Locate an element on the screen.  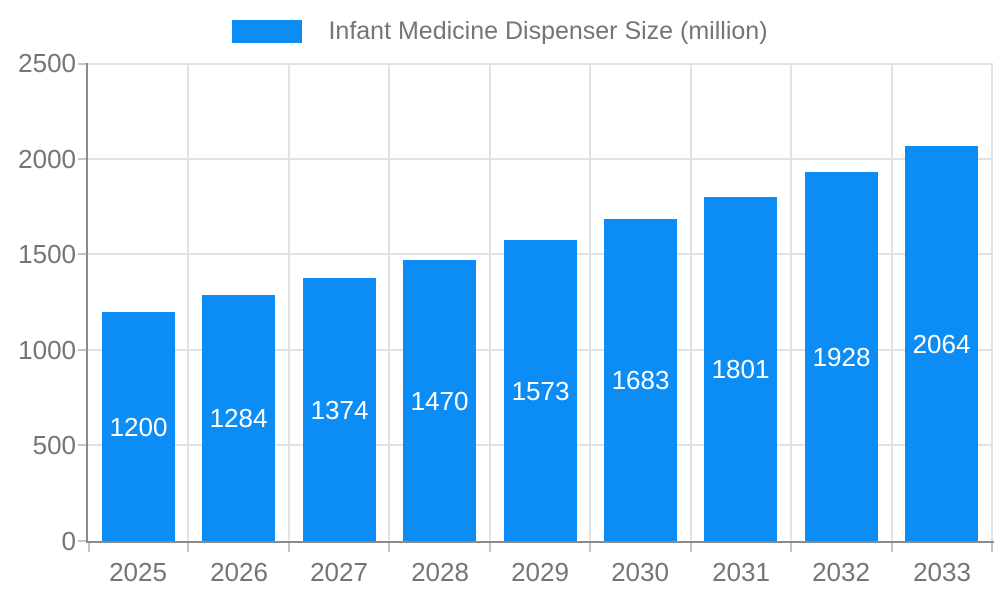
x-axis-label: 2029 is located at coordinates (540, 572).